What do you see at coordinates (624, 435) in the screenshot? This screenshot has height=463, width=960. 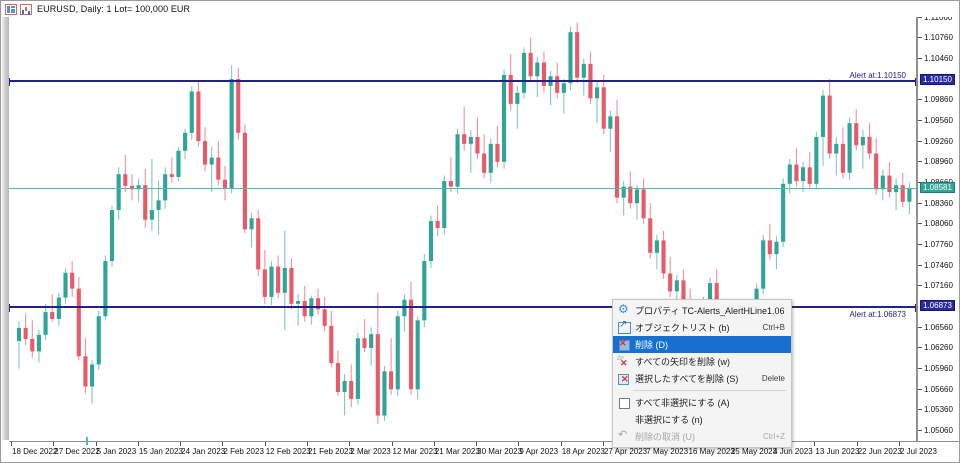 I see `undo-icon` at bounding box center [624, 435].